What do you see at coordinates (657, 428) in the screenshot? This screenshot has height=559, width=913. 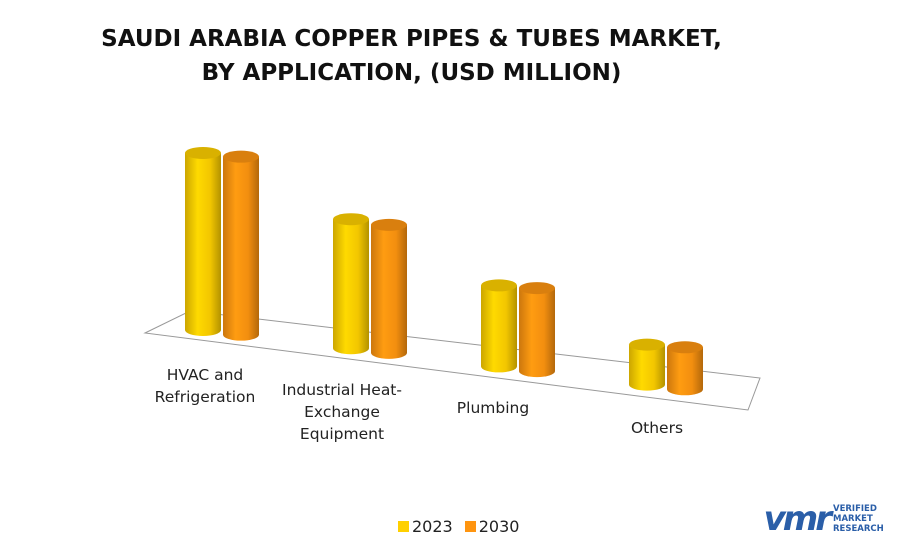 I see `x-tick-label: Others` at bounding box center [657, 428].